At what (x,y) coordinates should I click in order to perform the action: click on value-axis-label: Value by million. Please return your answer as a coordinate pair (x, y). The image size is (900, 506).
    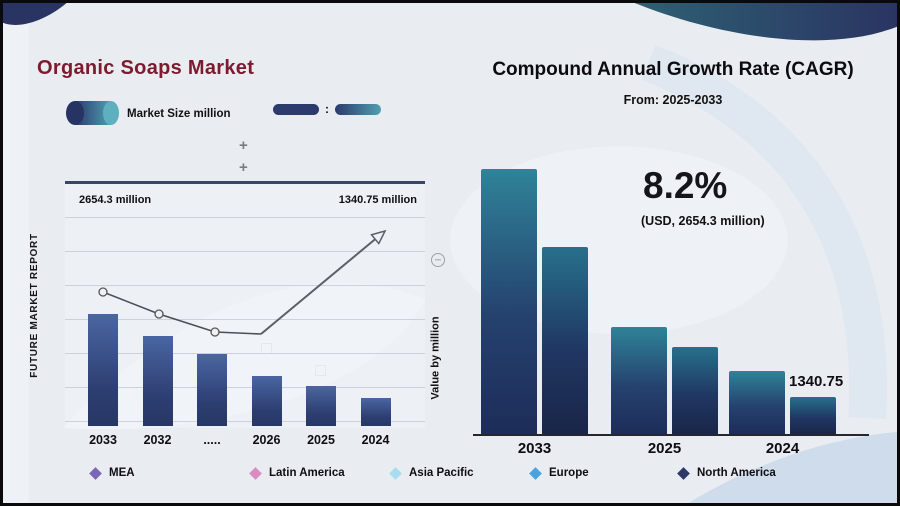
    Looking at the image, I should click on (436, 358).